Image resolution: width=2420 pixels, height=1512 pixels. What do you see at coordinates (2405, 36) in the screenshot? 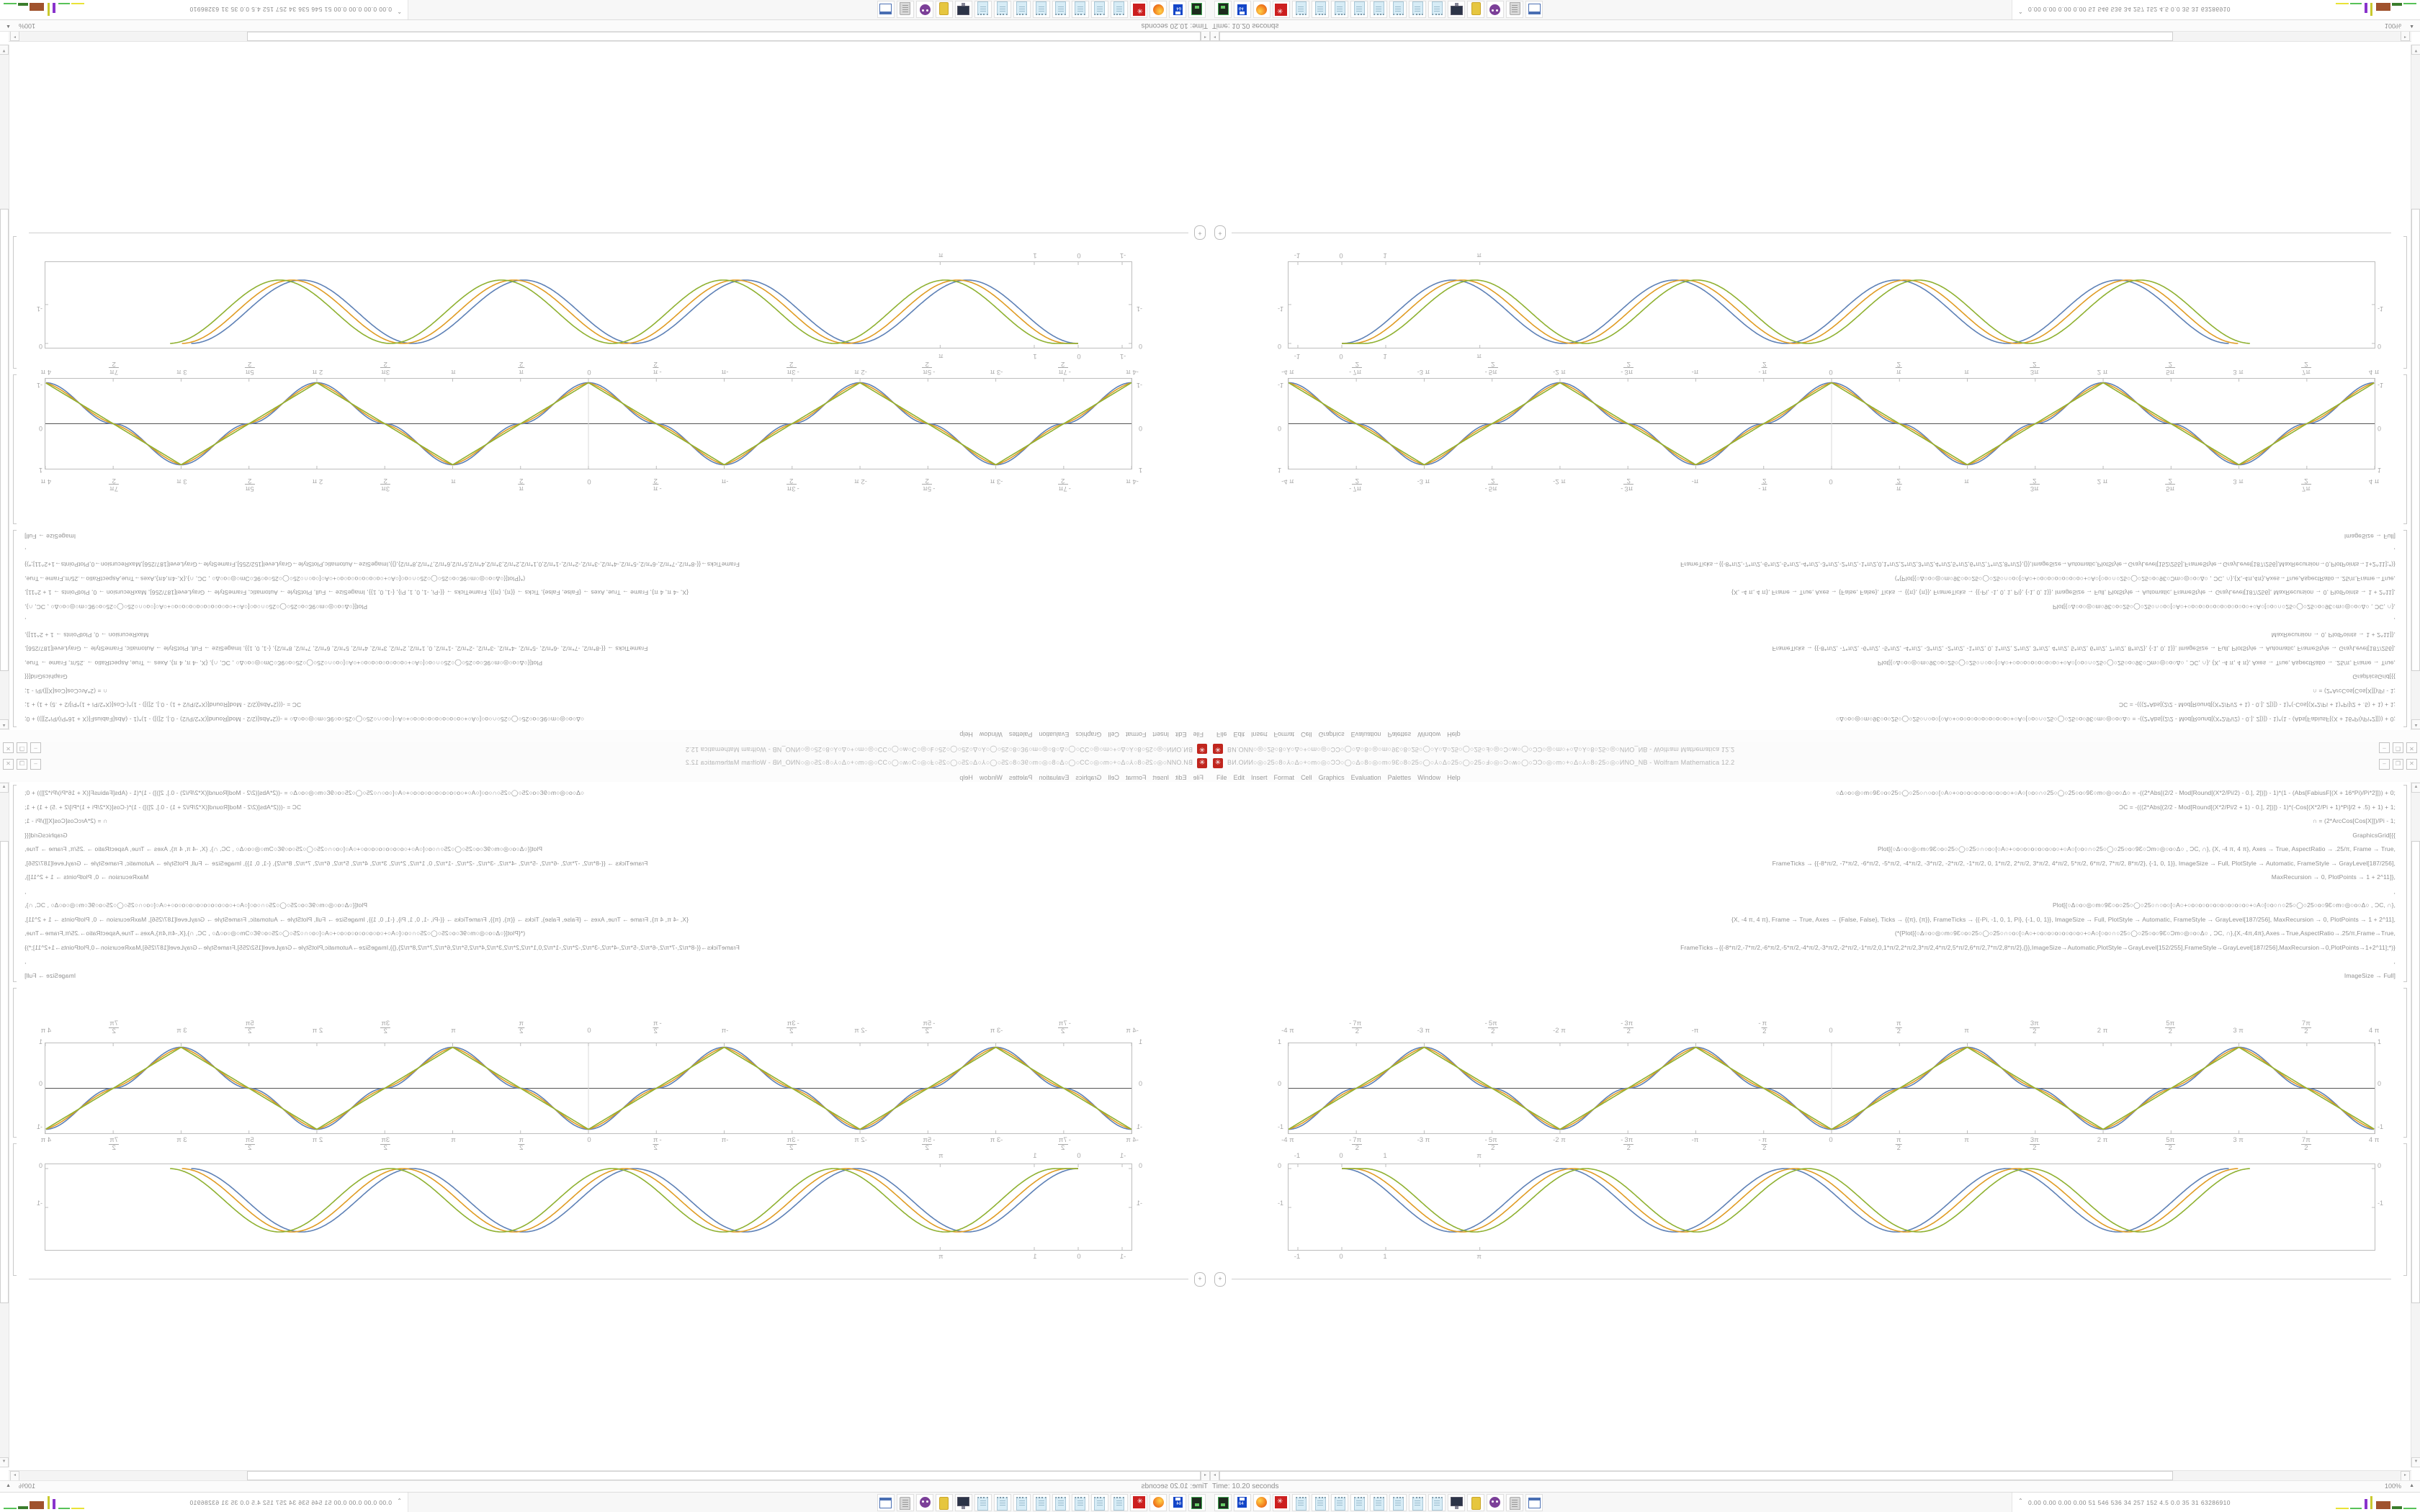
I see `scroll-right-icon: ▸` at bounding box center [2405, 36].